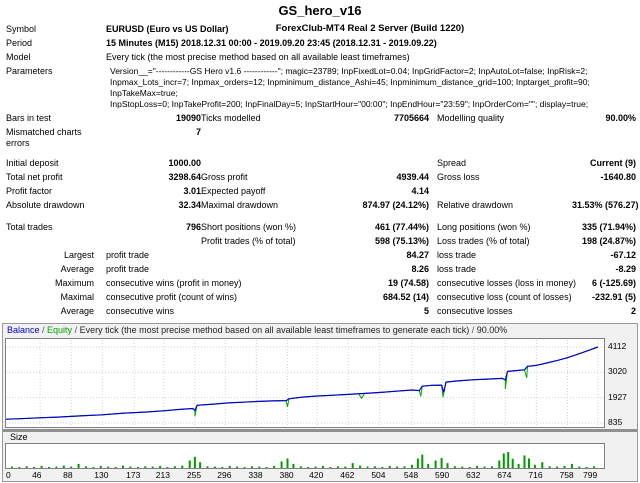  Describe the element at coordinates (321, 137) in the screenshot. I see `report-row: Mismatched charts errors 7` at that location.